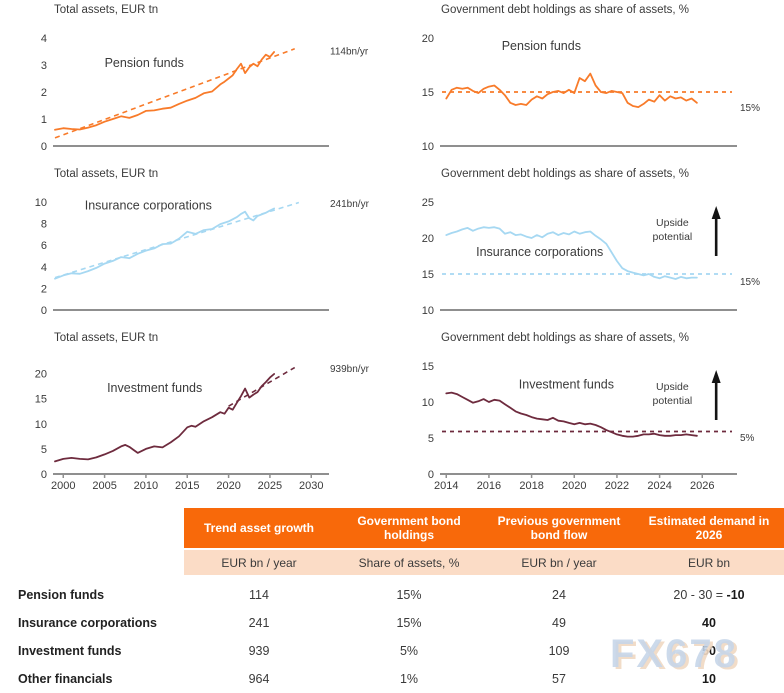 The height and width of the screenshot is (693, 784). Describe the element at coordinates (531, 486) in the screenshot. I see `x-tick-label: 2018` at that location.